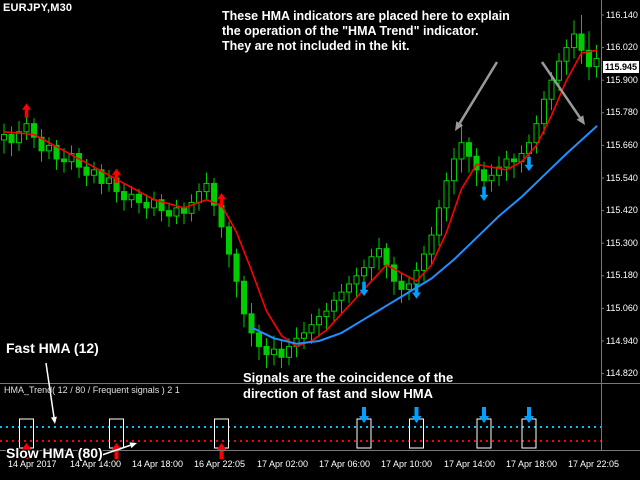 Image resolution: width=640 pixels, height=480 pixels. Describe the element at coordinates (532, 464) in the screenshot. I see `time-scale-label: 17 Apr 18:00` at that location.